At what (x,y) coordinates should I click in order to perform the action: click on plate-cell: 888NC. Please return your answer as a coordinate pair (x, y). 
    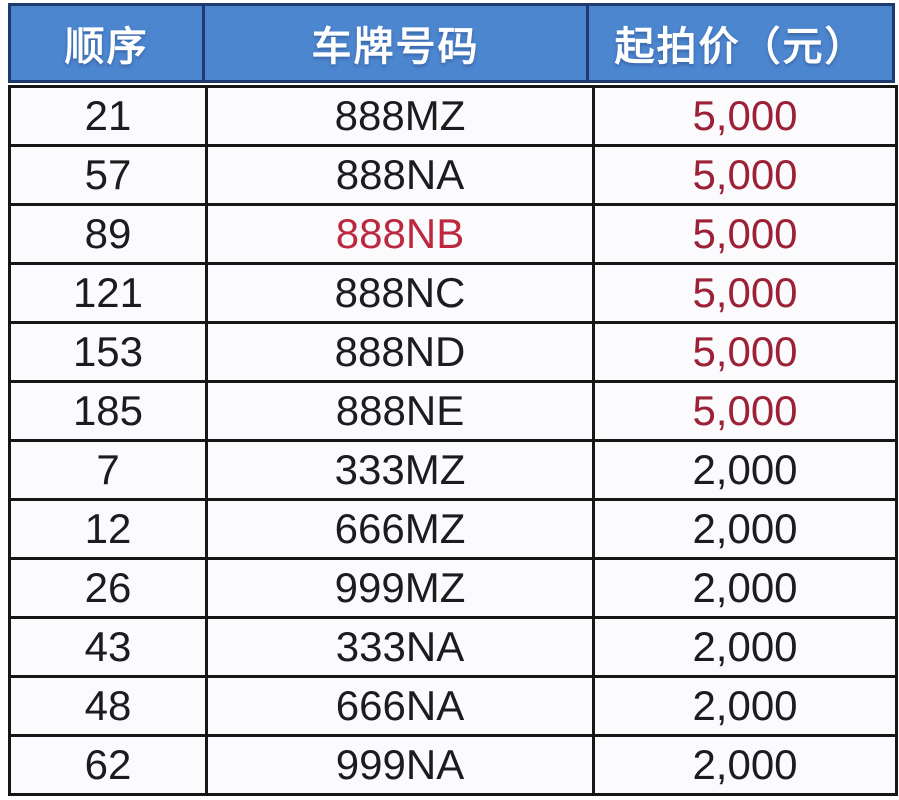
    Looking at the image, I should click on (400, 293).